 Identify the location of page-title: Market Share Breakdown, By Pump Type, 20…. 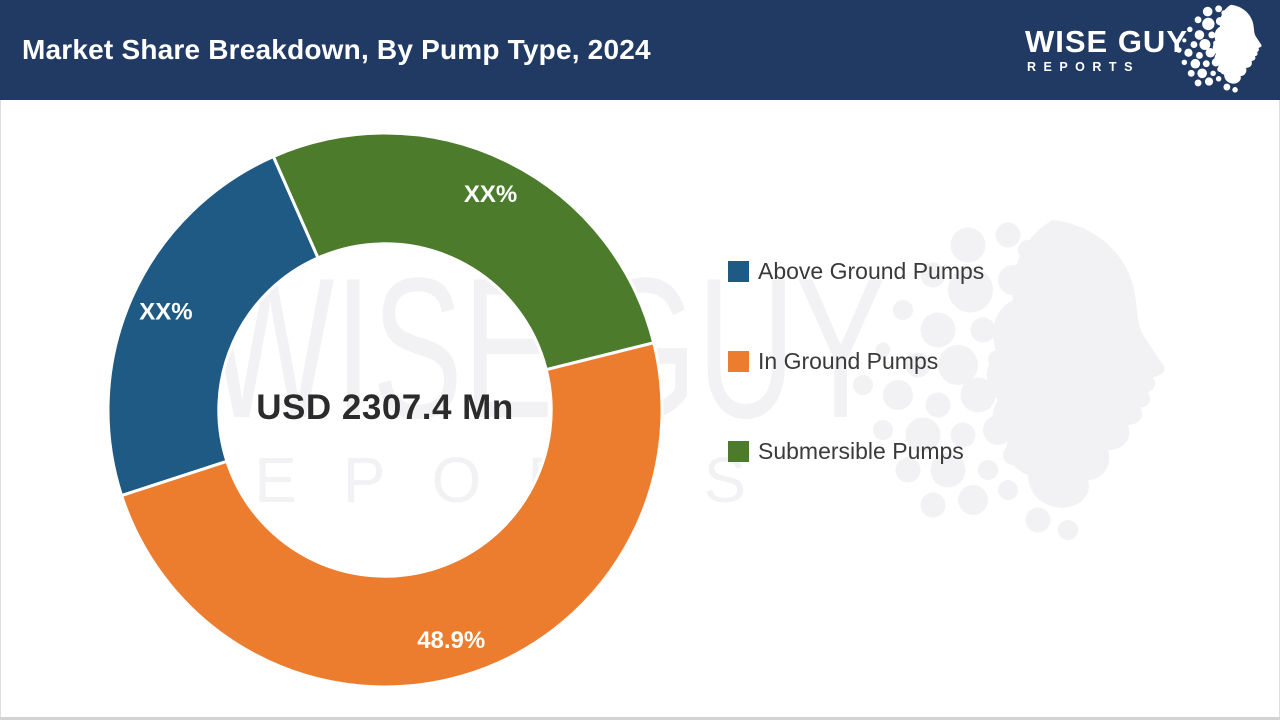
(336, 49).